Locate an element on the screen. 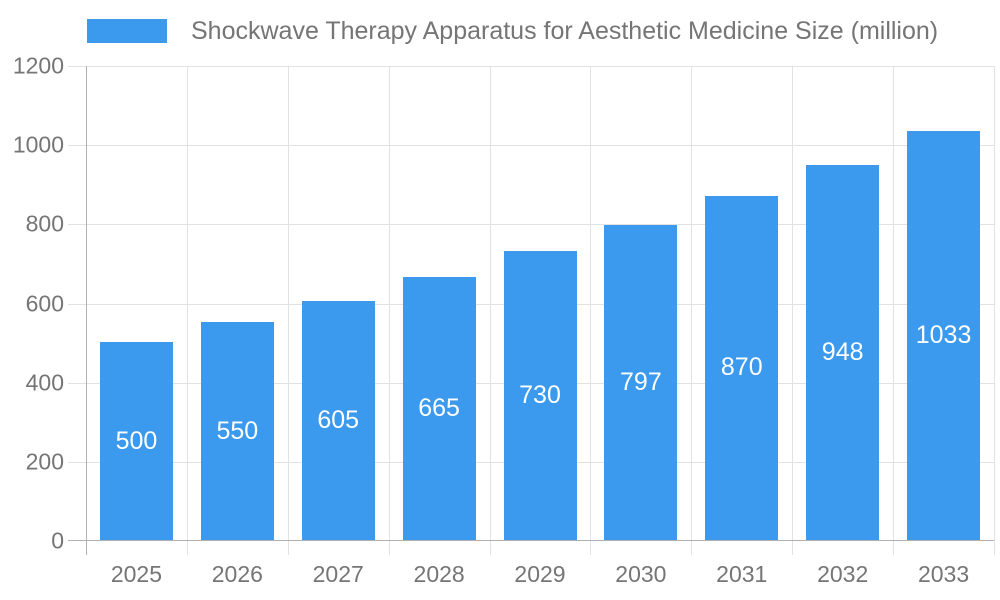 The height and width of the screenshot is (600, 1000). bar-2033: 1033 is located at coordinates (944, 335).